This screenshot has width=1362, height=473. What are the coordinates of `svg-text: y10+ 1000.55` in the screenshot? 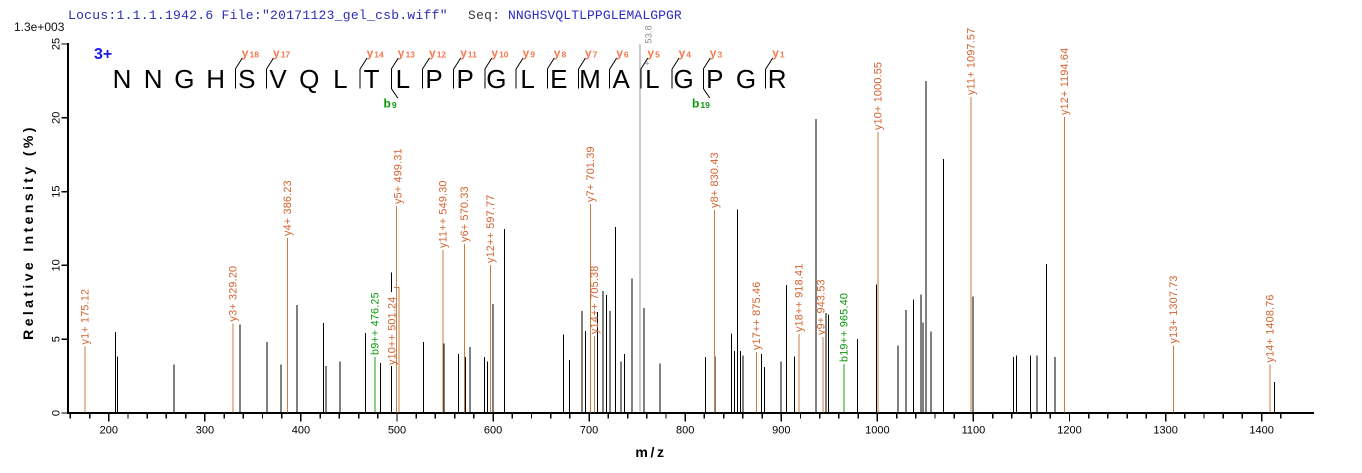 It's located at (878, 96).